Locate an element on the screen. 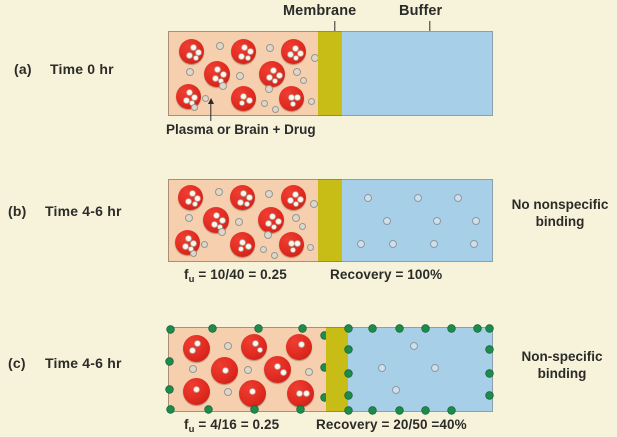 This screenshot has width=617, height=437. buffer-header-label: Buffer is located at coordinates (421, 11).